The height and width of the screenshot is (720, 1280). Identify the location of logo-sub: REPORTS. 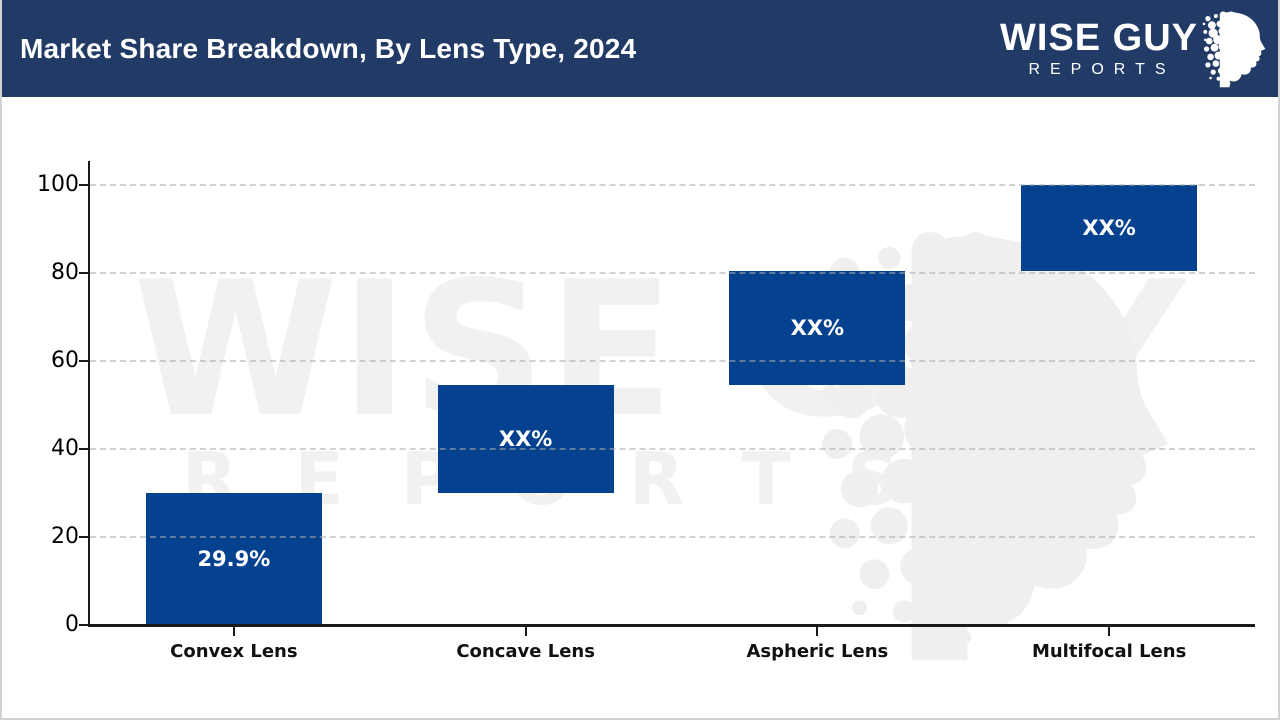
(1102, 69).